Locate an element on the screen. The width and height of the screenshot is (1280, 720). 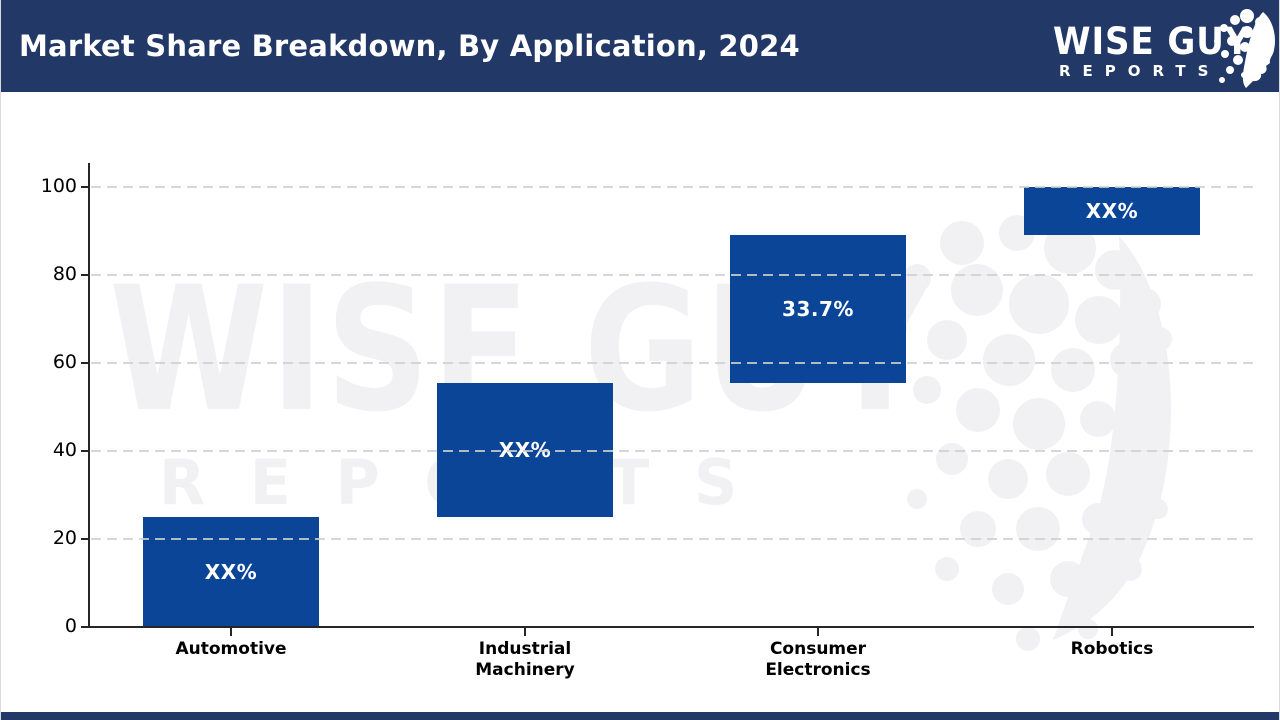
logo-reports-text: REPORTS is located at coordinates (1140, 71).